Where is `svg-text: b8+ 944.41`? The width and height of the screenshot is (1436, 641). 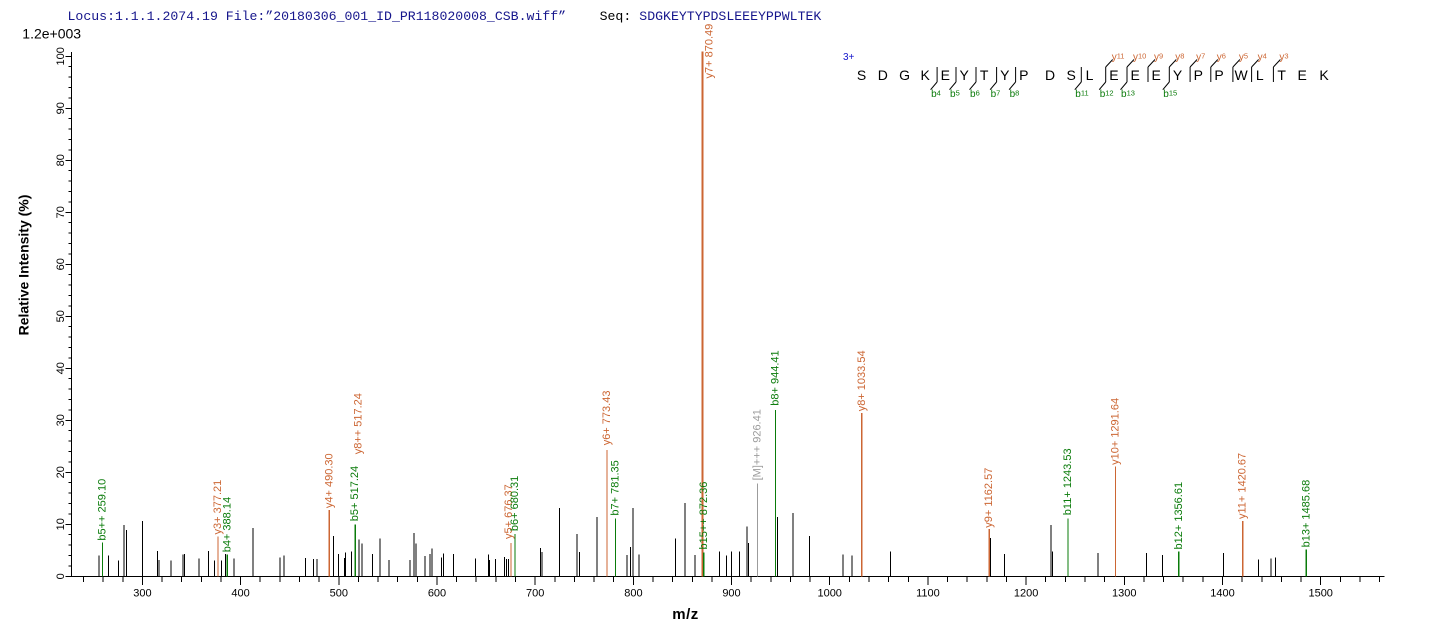
svg-text: b8+ 944.41 is located at coordinates (776, 377).